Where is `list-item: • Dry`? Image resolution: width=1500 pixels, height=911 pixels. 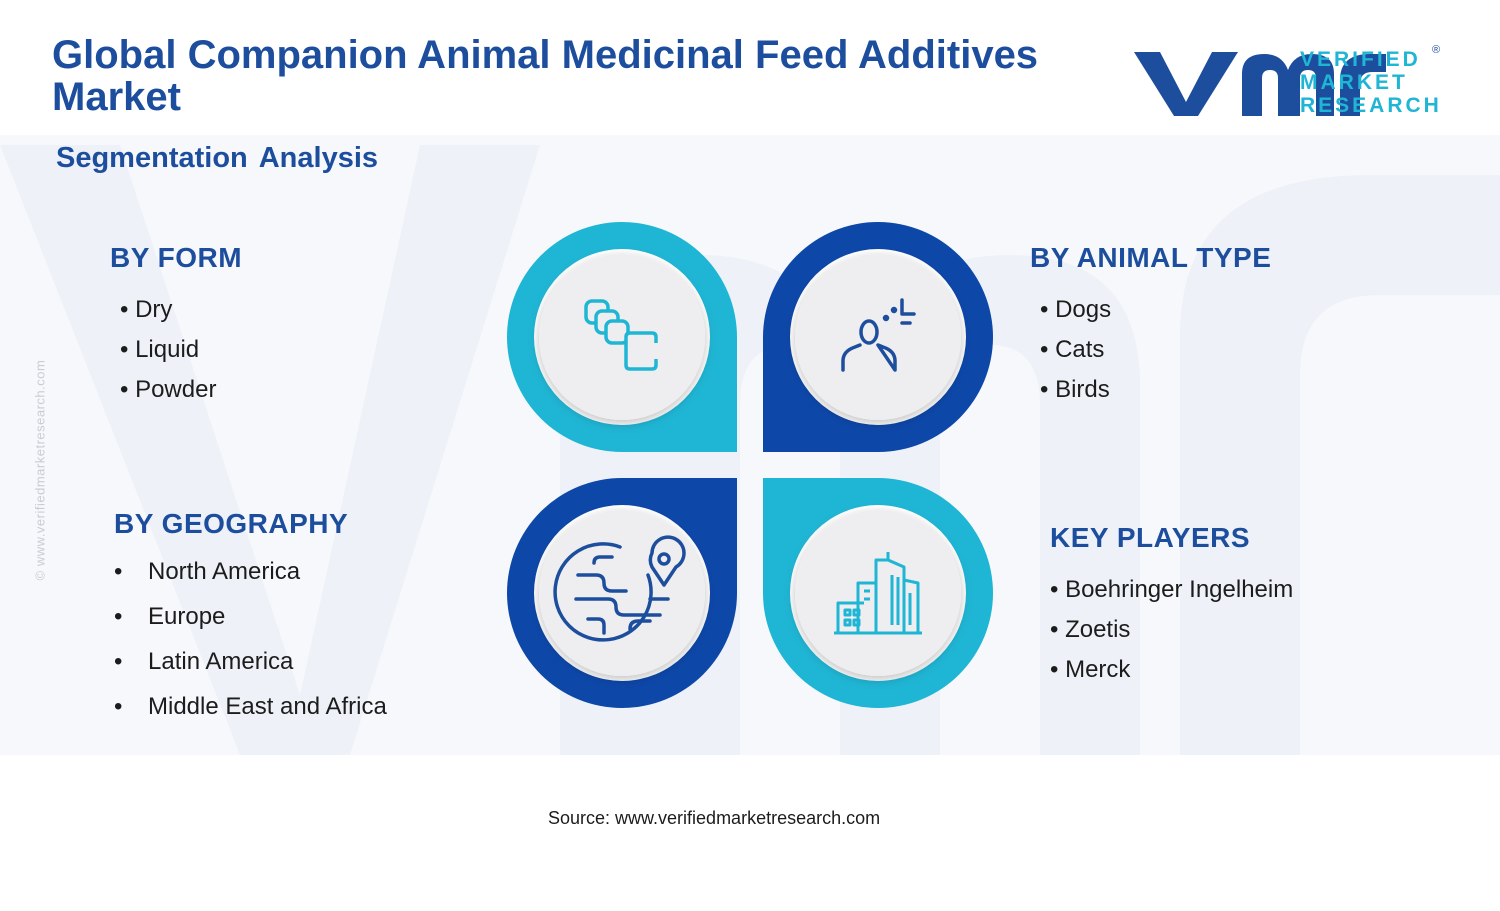
list-item: • Dry is located at coordinates (168, 310).